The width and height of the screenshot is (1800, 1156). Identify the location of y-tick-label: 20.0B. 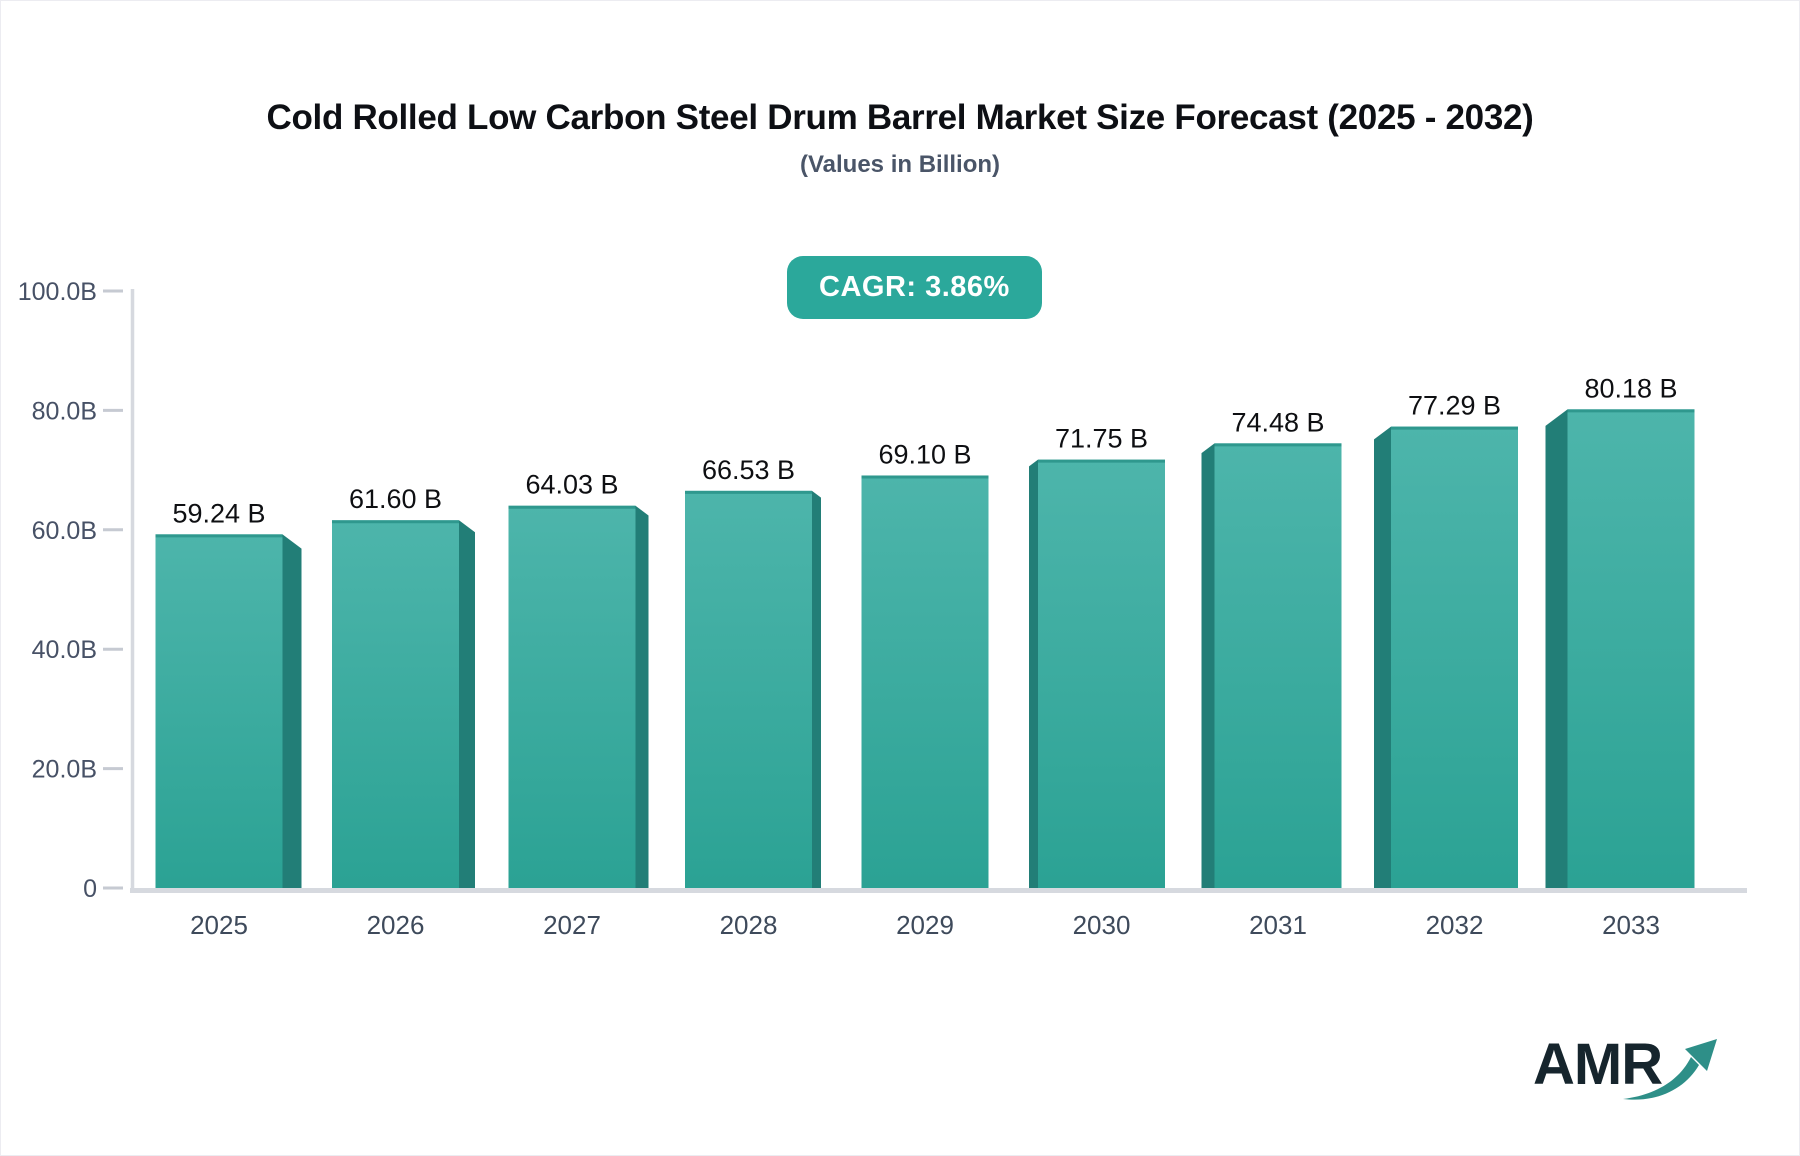
(64, 770).